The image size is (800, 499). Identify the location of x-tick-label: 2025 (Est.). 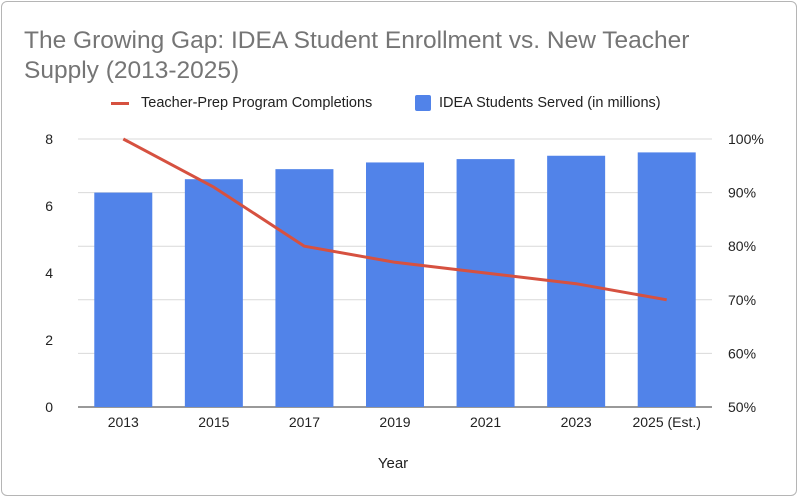
(666, 422).